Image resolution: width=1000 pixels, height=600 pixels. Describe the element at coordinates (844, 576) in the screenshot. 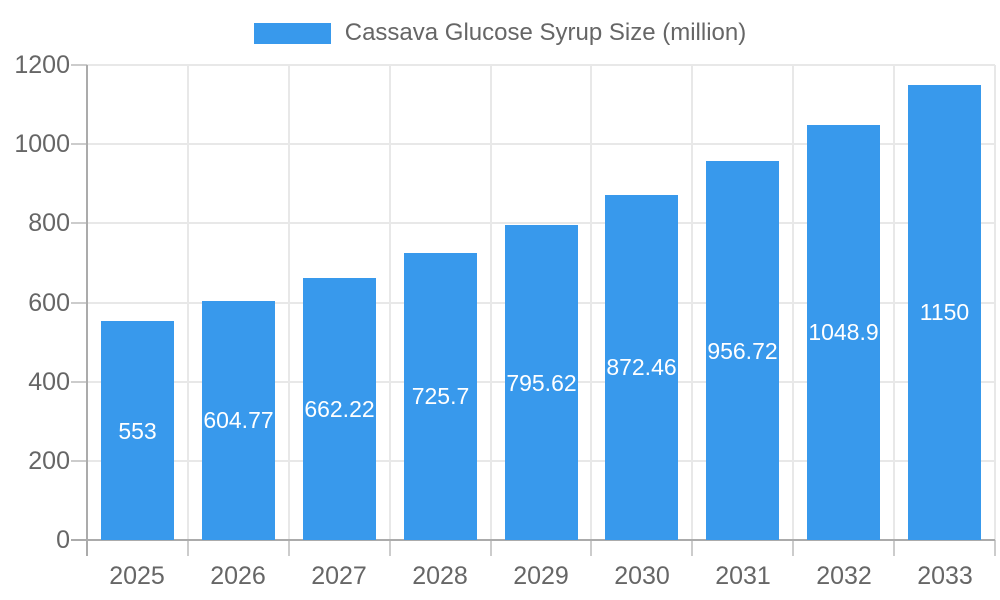

I see `x-axis-label: 2032` at that location.